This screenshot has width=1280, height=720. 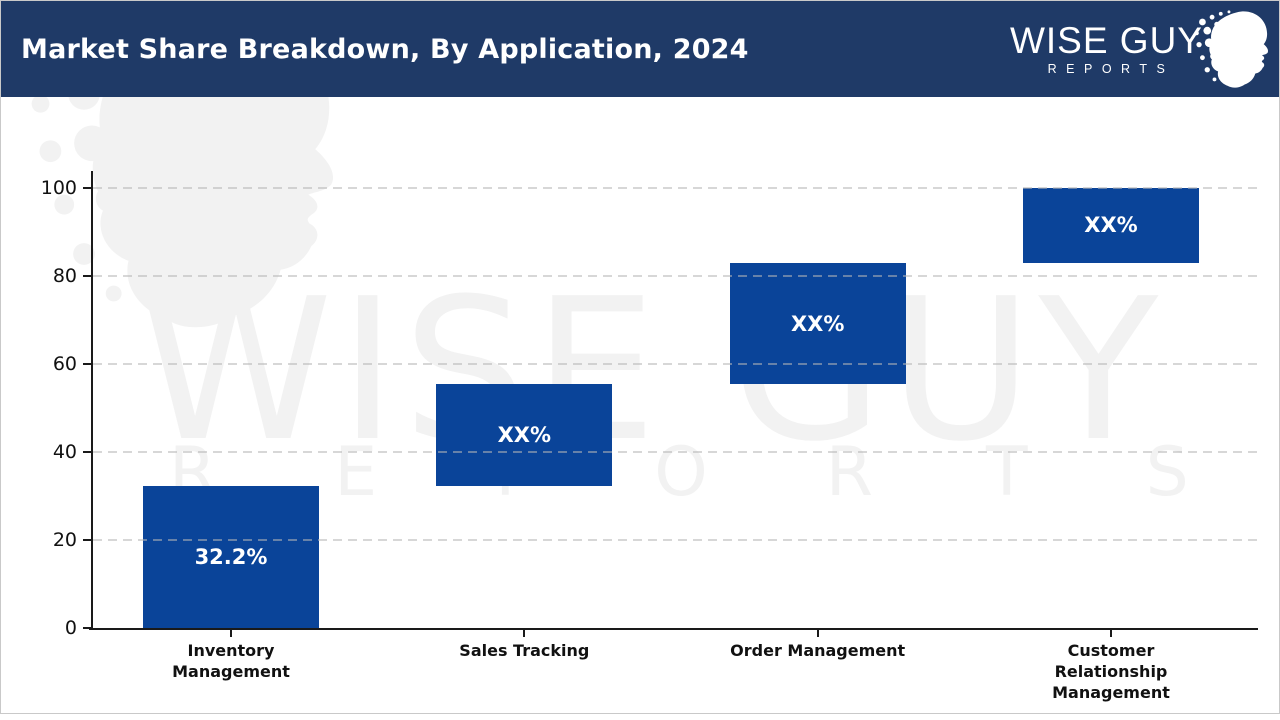 I want to click on y-tick-label: 100, so click(x=58, y=188).